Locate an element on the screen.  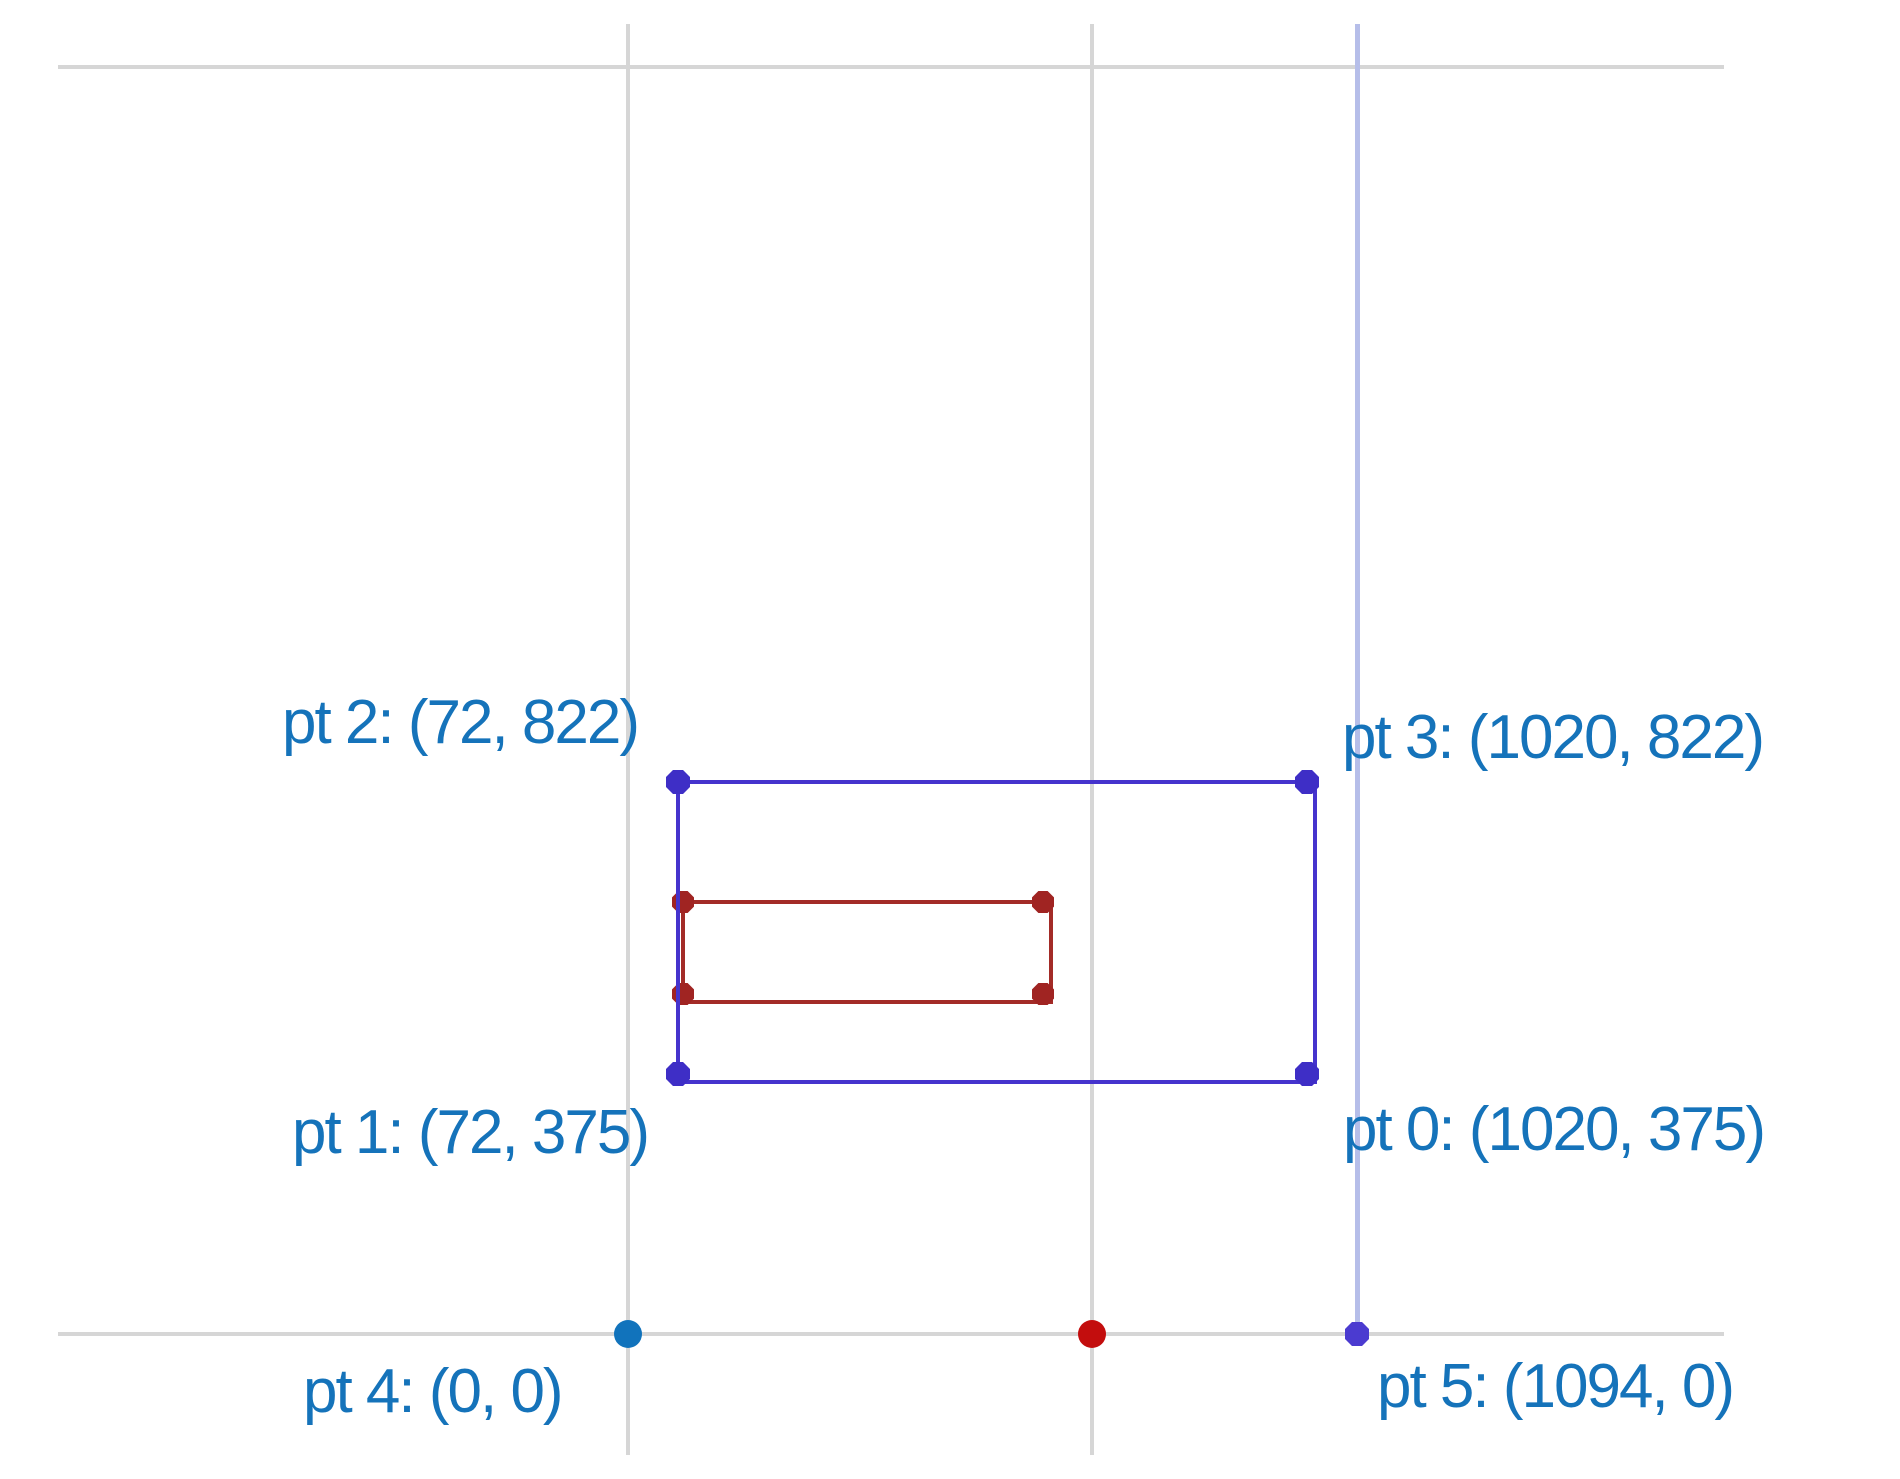
pt4-origin-dot is located at coordinates (628, 1334).